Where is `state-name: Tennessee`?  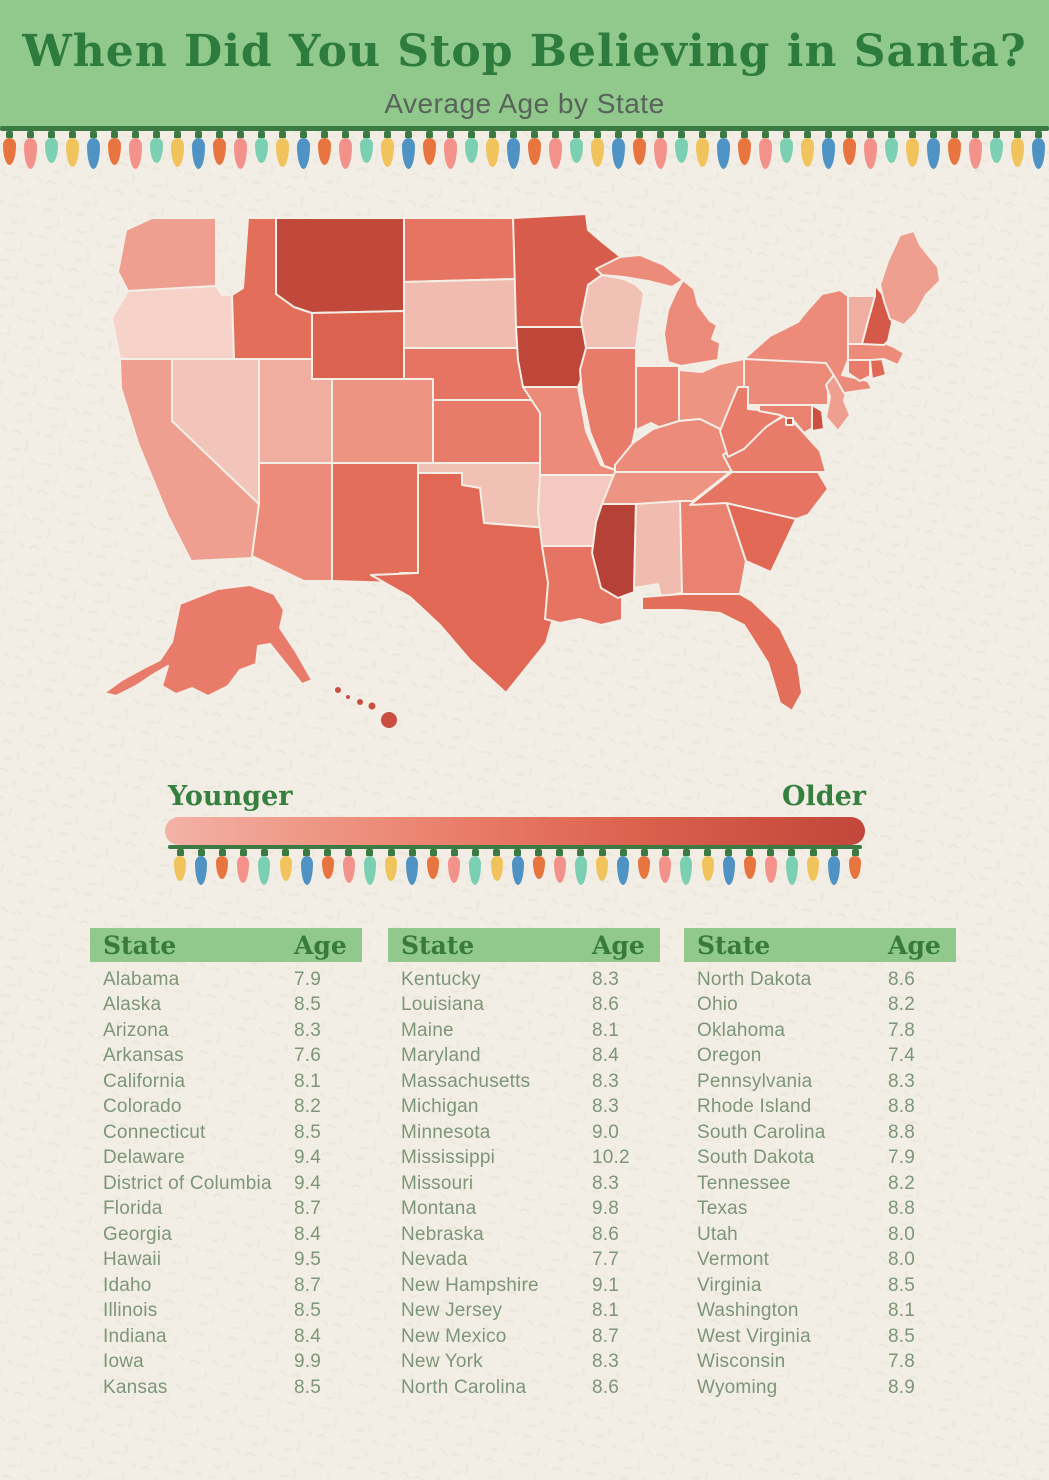 state-name: Tennessee is located at coordinates (744, 1183).